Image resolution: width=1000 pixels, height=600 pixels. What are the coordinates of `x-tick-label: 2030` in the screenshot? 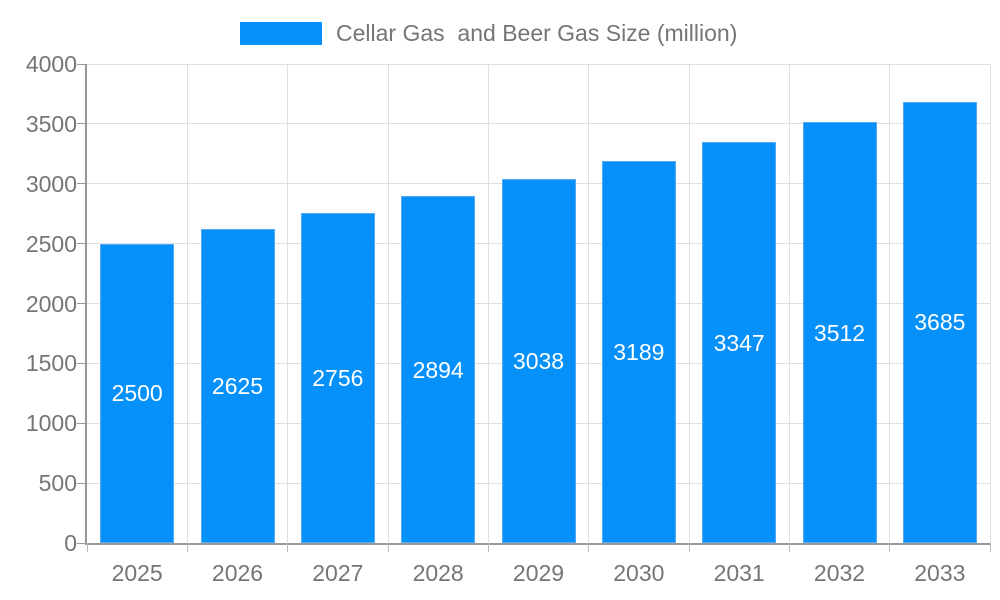 It's located at (639, 573).